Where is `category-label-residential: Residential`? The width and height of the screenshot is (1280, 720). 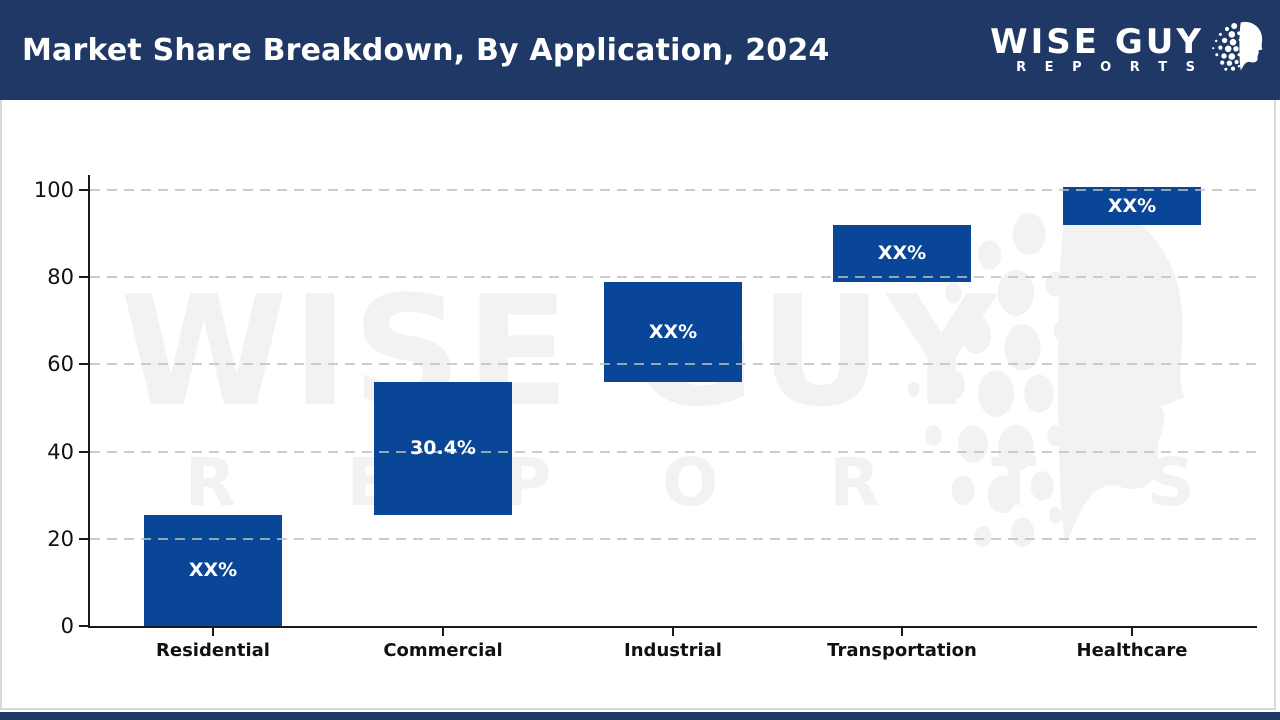
category-label-residential: Residential is located at coordinates (213, 650).